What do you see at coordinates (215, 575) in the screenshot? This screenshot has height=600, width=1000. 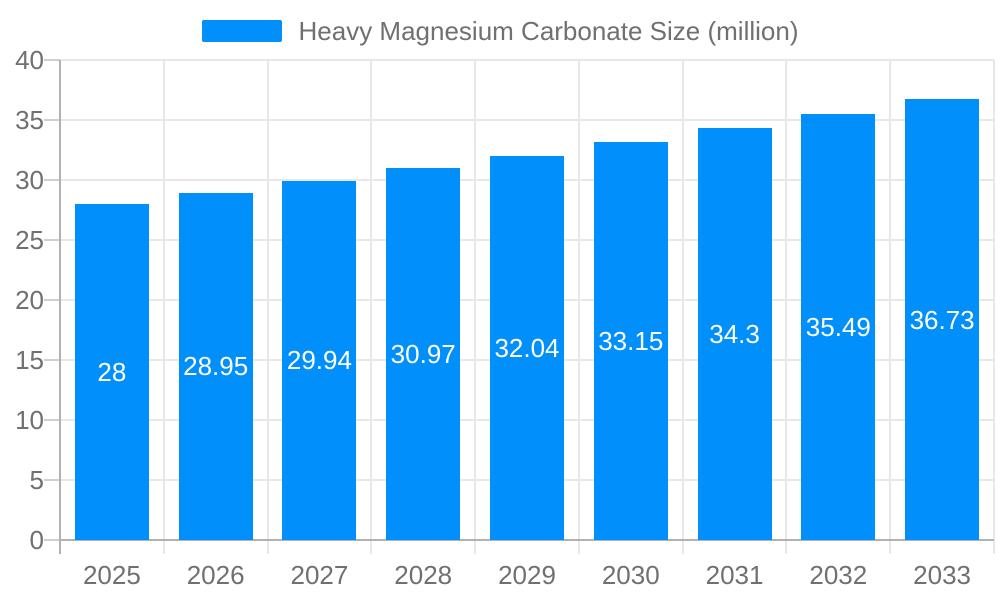 I see `x-axis-label-2026: 2026` at bounding box center [215, 575].